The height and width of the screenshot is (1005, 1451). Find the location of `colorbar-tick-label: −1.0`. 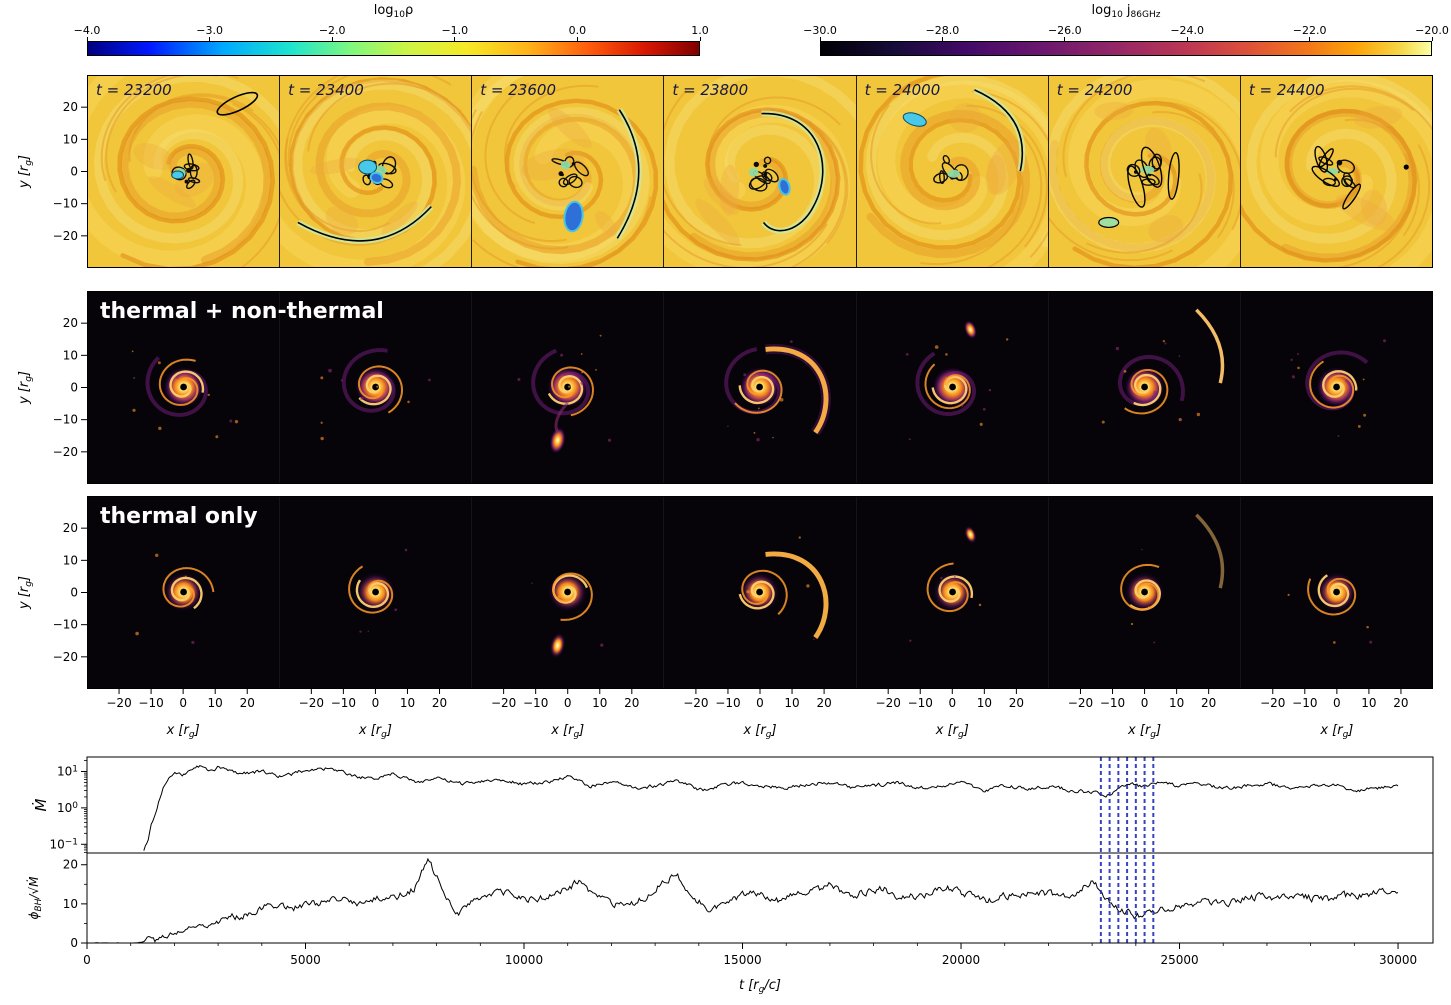

colorbar-tick-label: −1.0 is located at coordinates (455, 30).